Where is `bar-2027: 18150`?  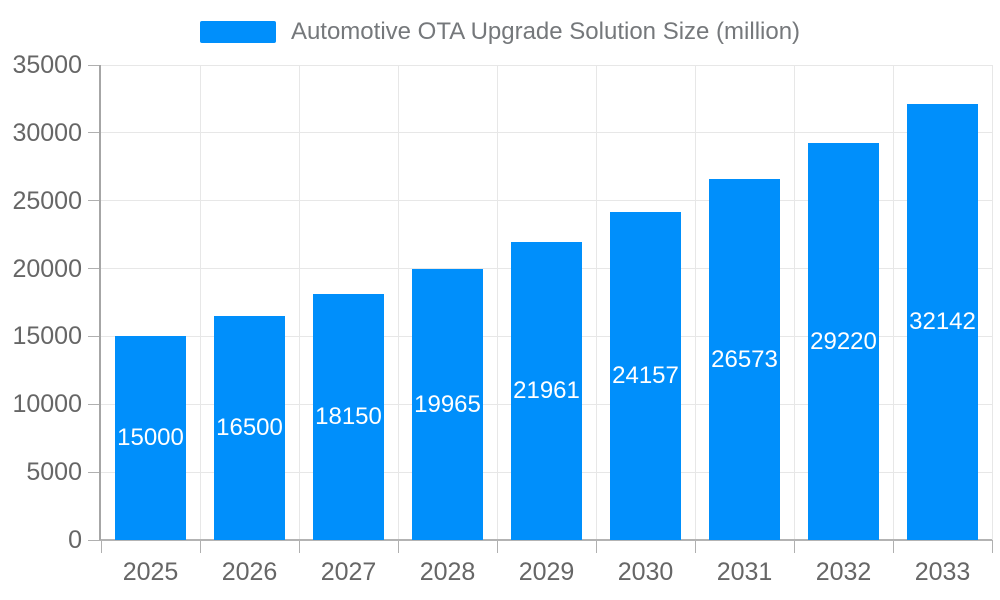
bar-2027: 18150 is located at coordinates (348, 416).